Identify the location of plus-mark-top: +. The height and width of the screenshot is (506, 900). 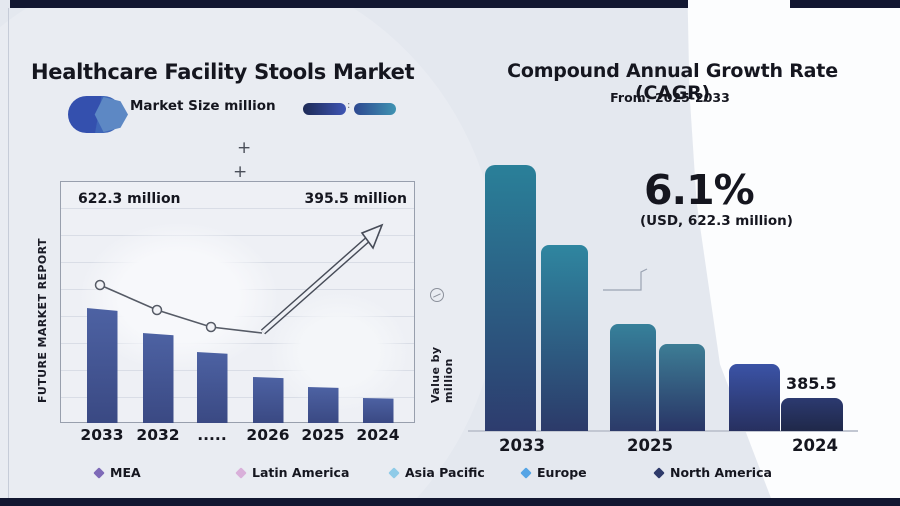
(244, 148).